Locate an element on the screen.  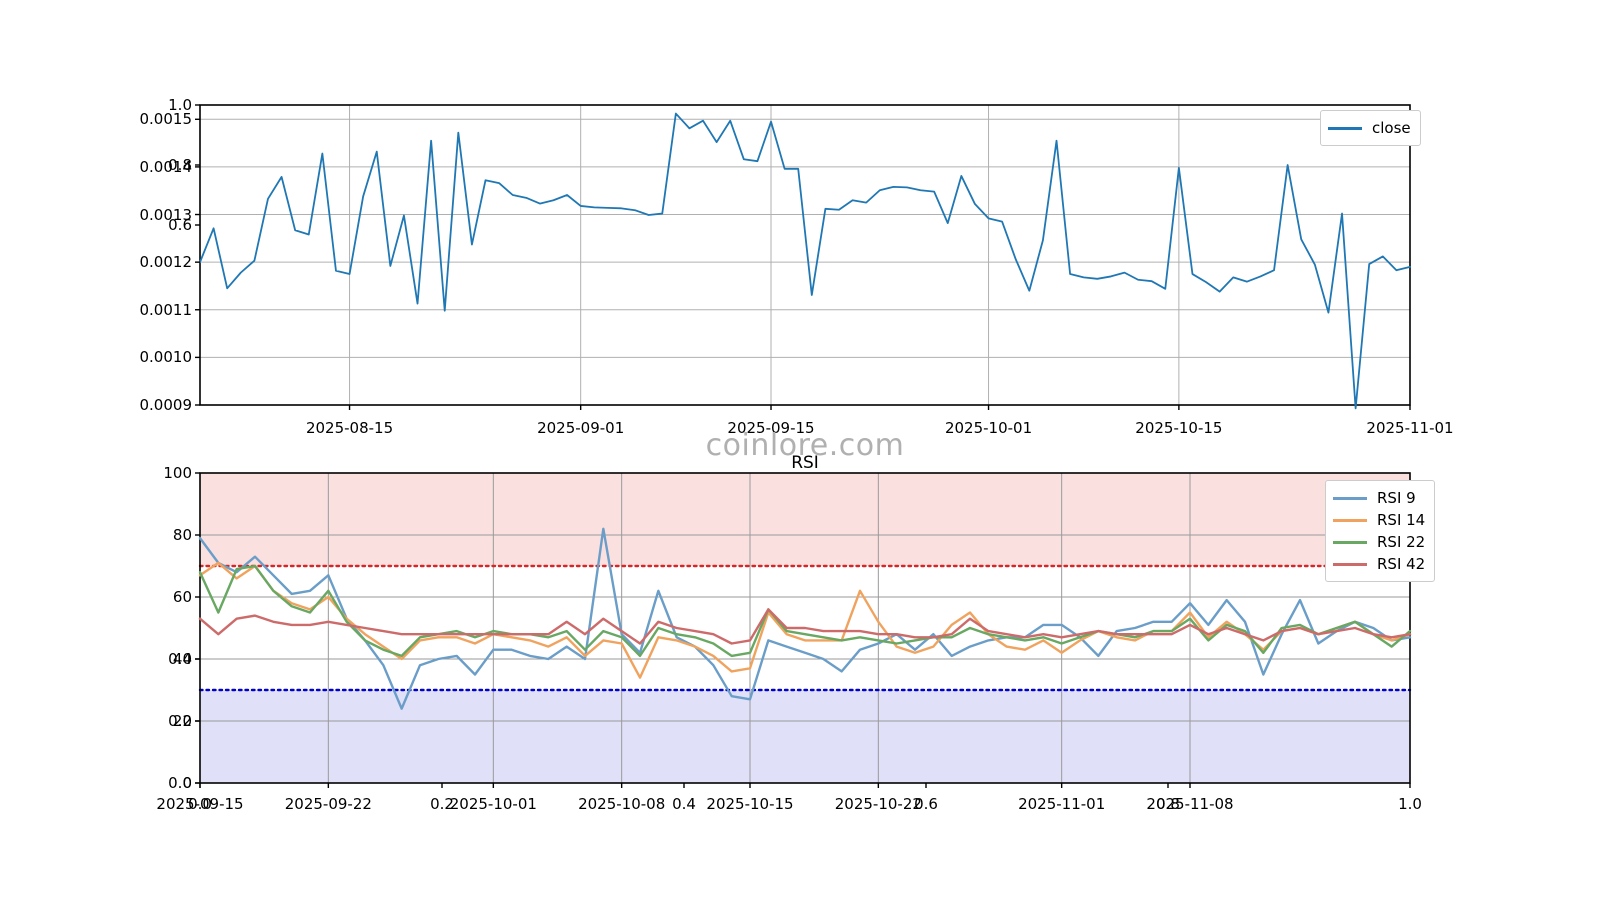
rsi-x-overlay-tick-label: 0.4 is located at coordinates (684, 804).